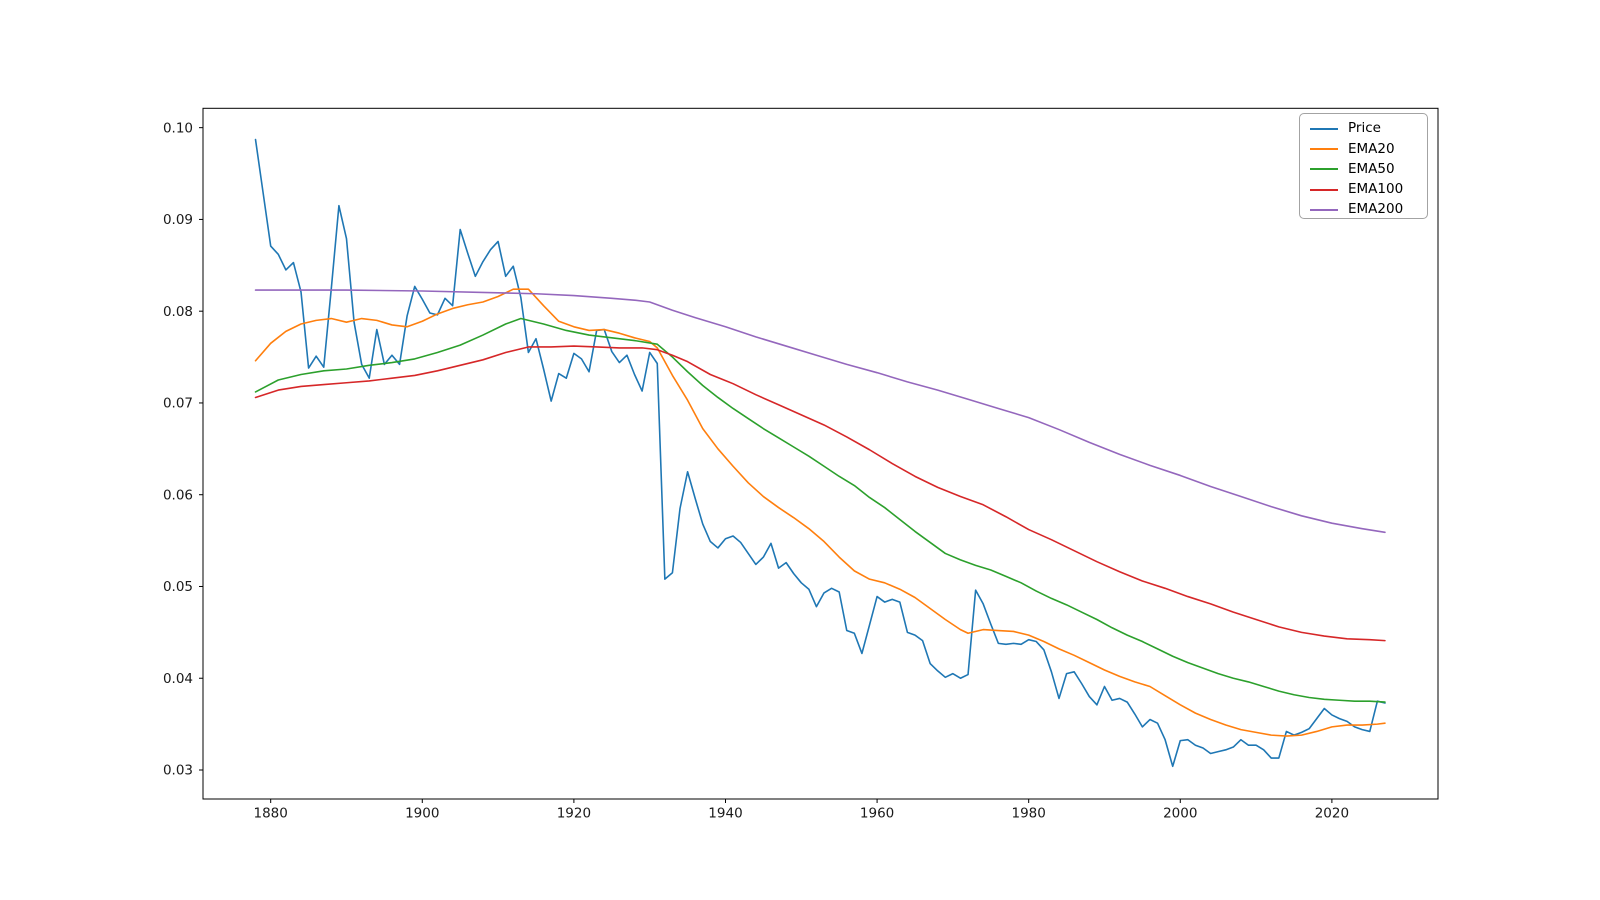  What do you see at coordinates (422, 814) in the screenshot?
I see `x-tick-label: 1900` at bounding box center [422, 814].